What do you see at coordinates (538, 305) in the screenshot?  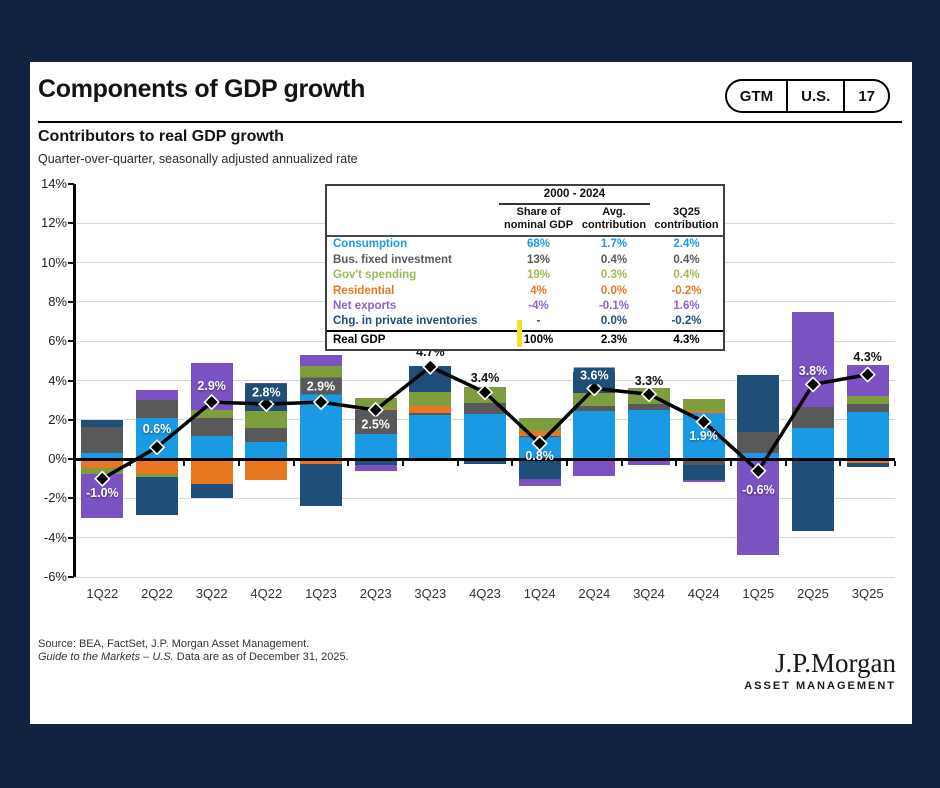 I see `series-value: -4%` at bounding box center [538, 305].